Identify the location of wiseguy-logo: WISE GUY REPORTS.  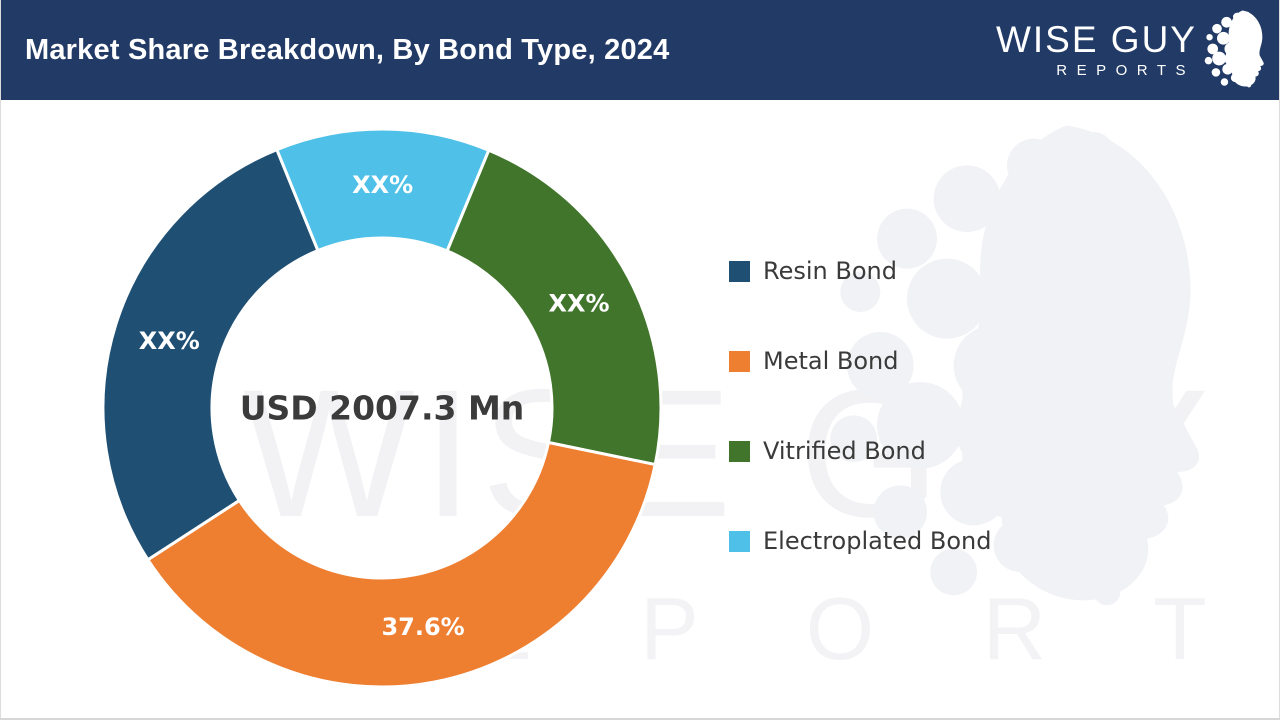
(1130, 50).